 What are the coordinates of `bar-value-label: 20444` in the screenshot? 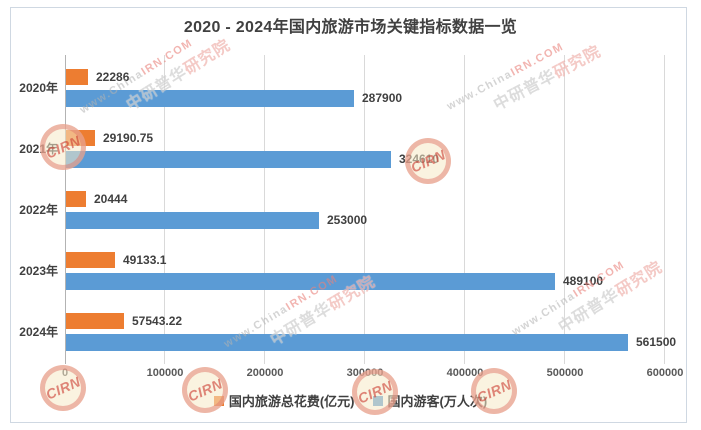 It's located at (111, 199).